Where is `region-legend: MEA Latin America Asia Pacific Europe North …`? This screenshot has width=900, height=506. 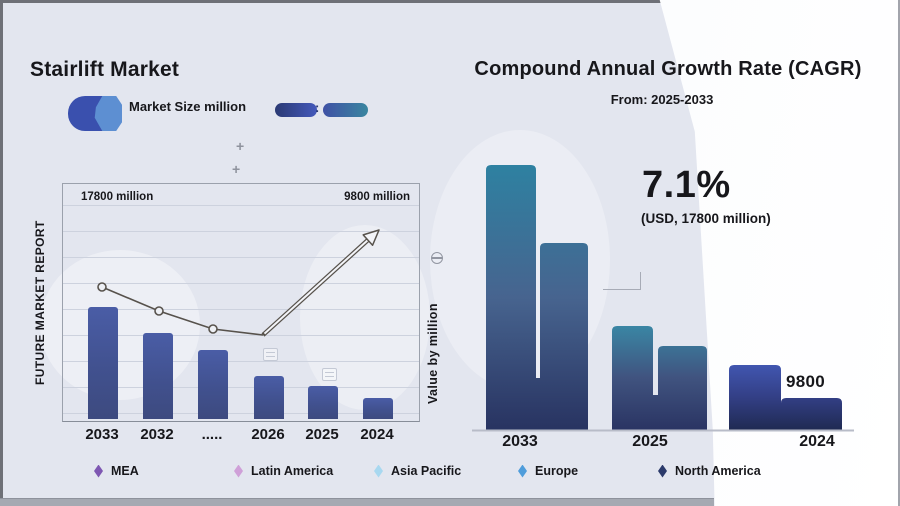
region-legend: MEA Latin America Asia Pacific Europe North … is located at coordinates (450, 475).